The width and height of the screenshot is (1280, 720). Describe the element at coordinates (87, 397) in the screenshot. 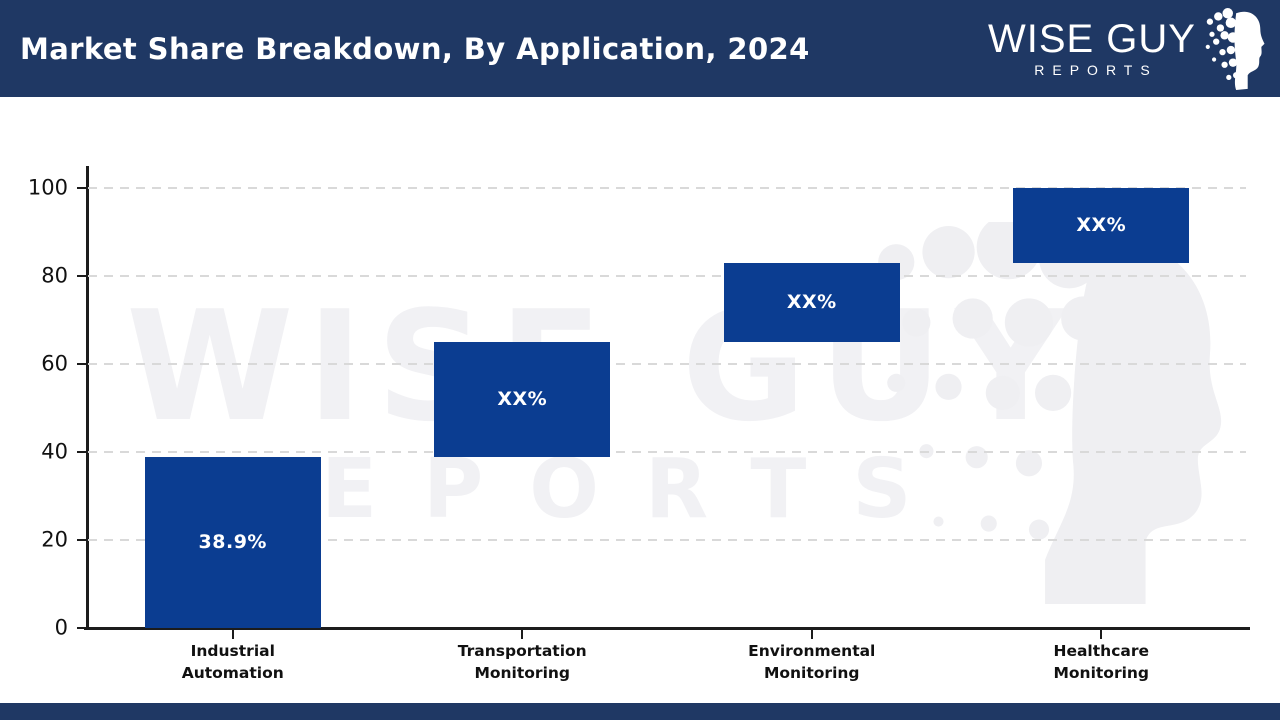

I see `y-axis-line` at that location.